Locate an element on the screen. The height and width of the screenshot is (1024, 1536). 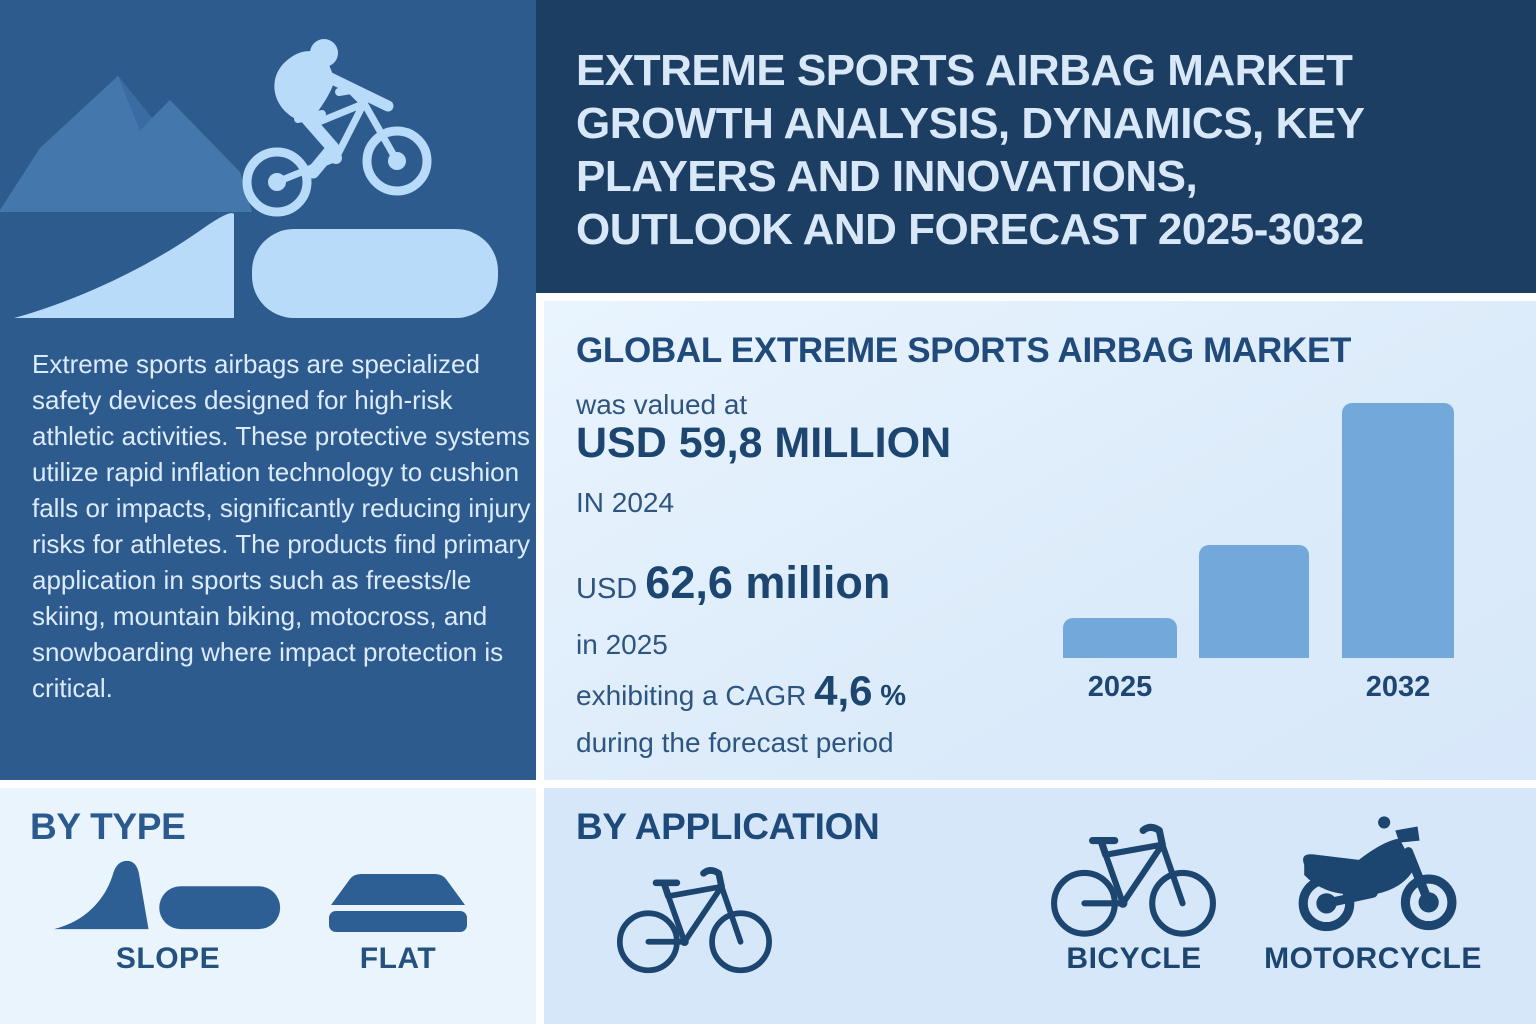
market-heading: GLOBAL EXTREME SPORTS AIRBAG MARKET is located at coordinates (964, 350).